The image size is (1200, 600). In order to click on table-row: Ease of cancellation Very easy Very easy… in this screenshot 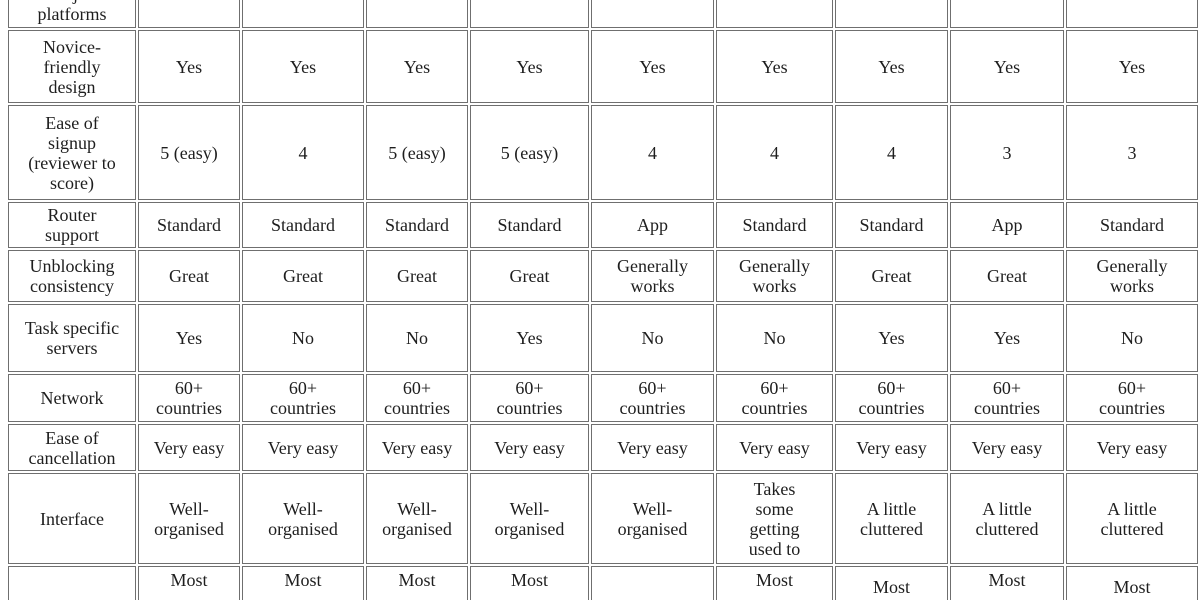, I will do `click(603, 447)`.